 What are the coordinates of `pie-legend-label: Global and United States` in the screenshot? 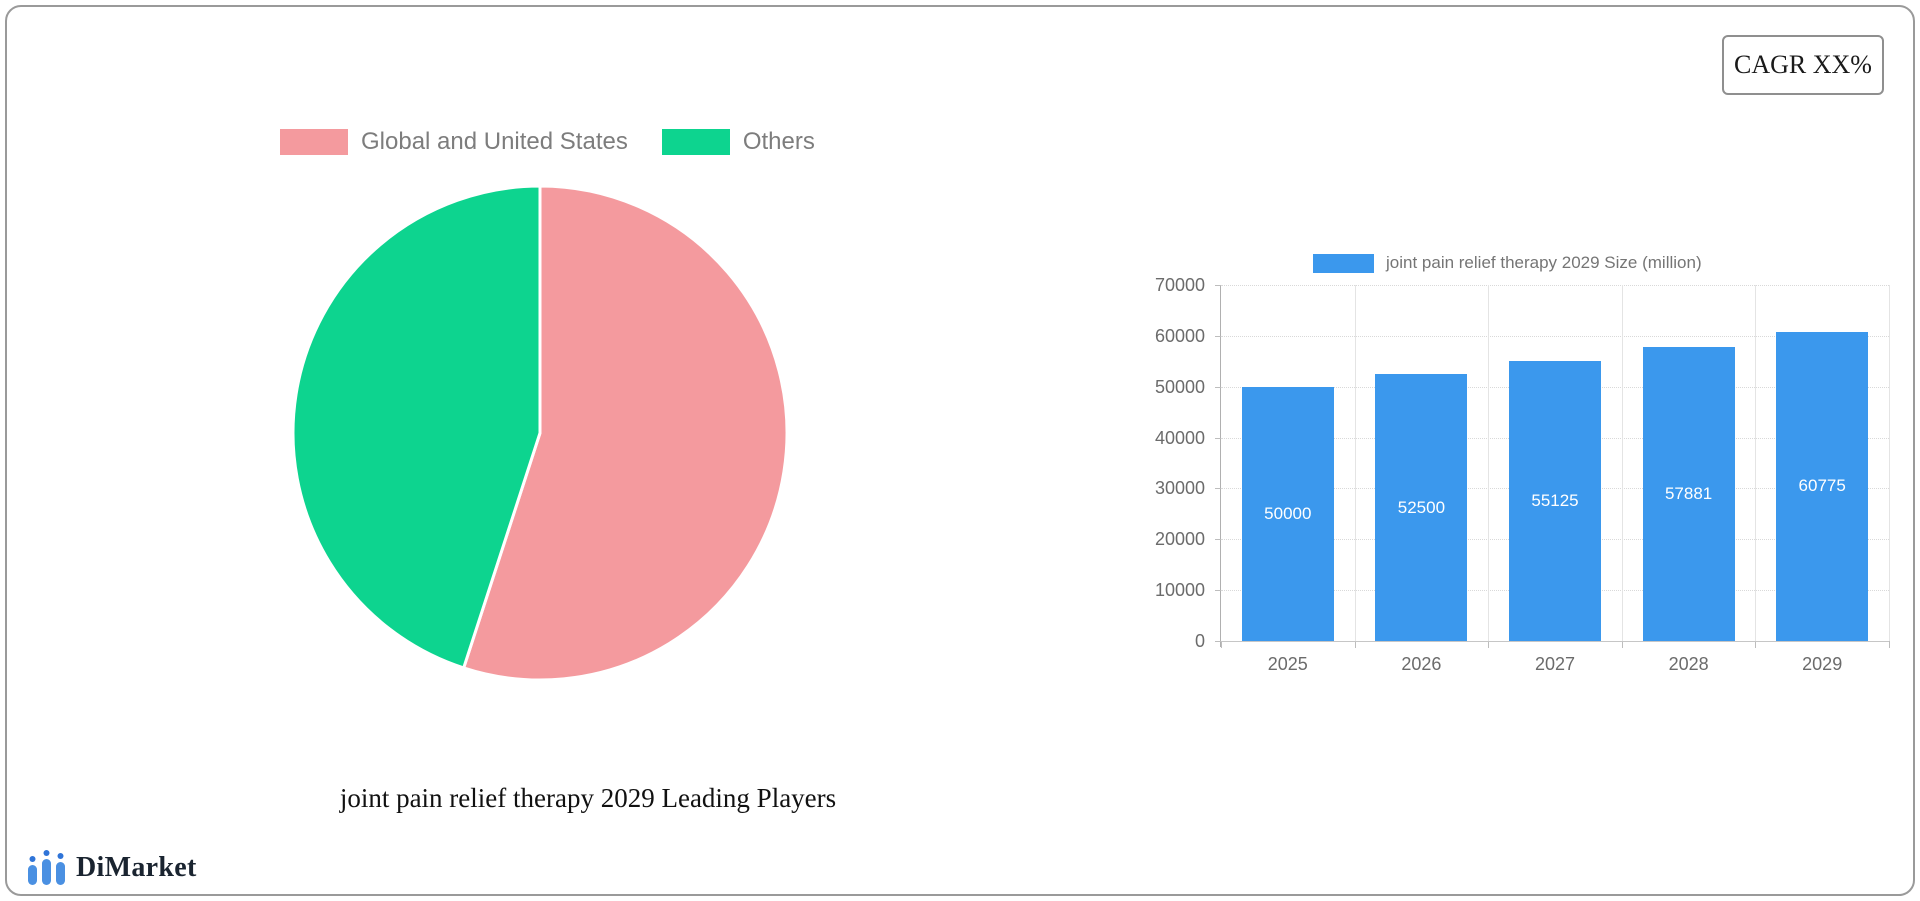 It's located at (494, 141).